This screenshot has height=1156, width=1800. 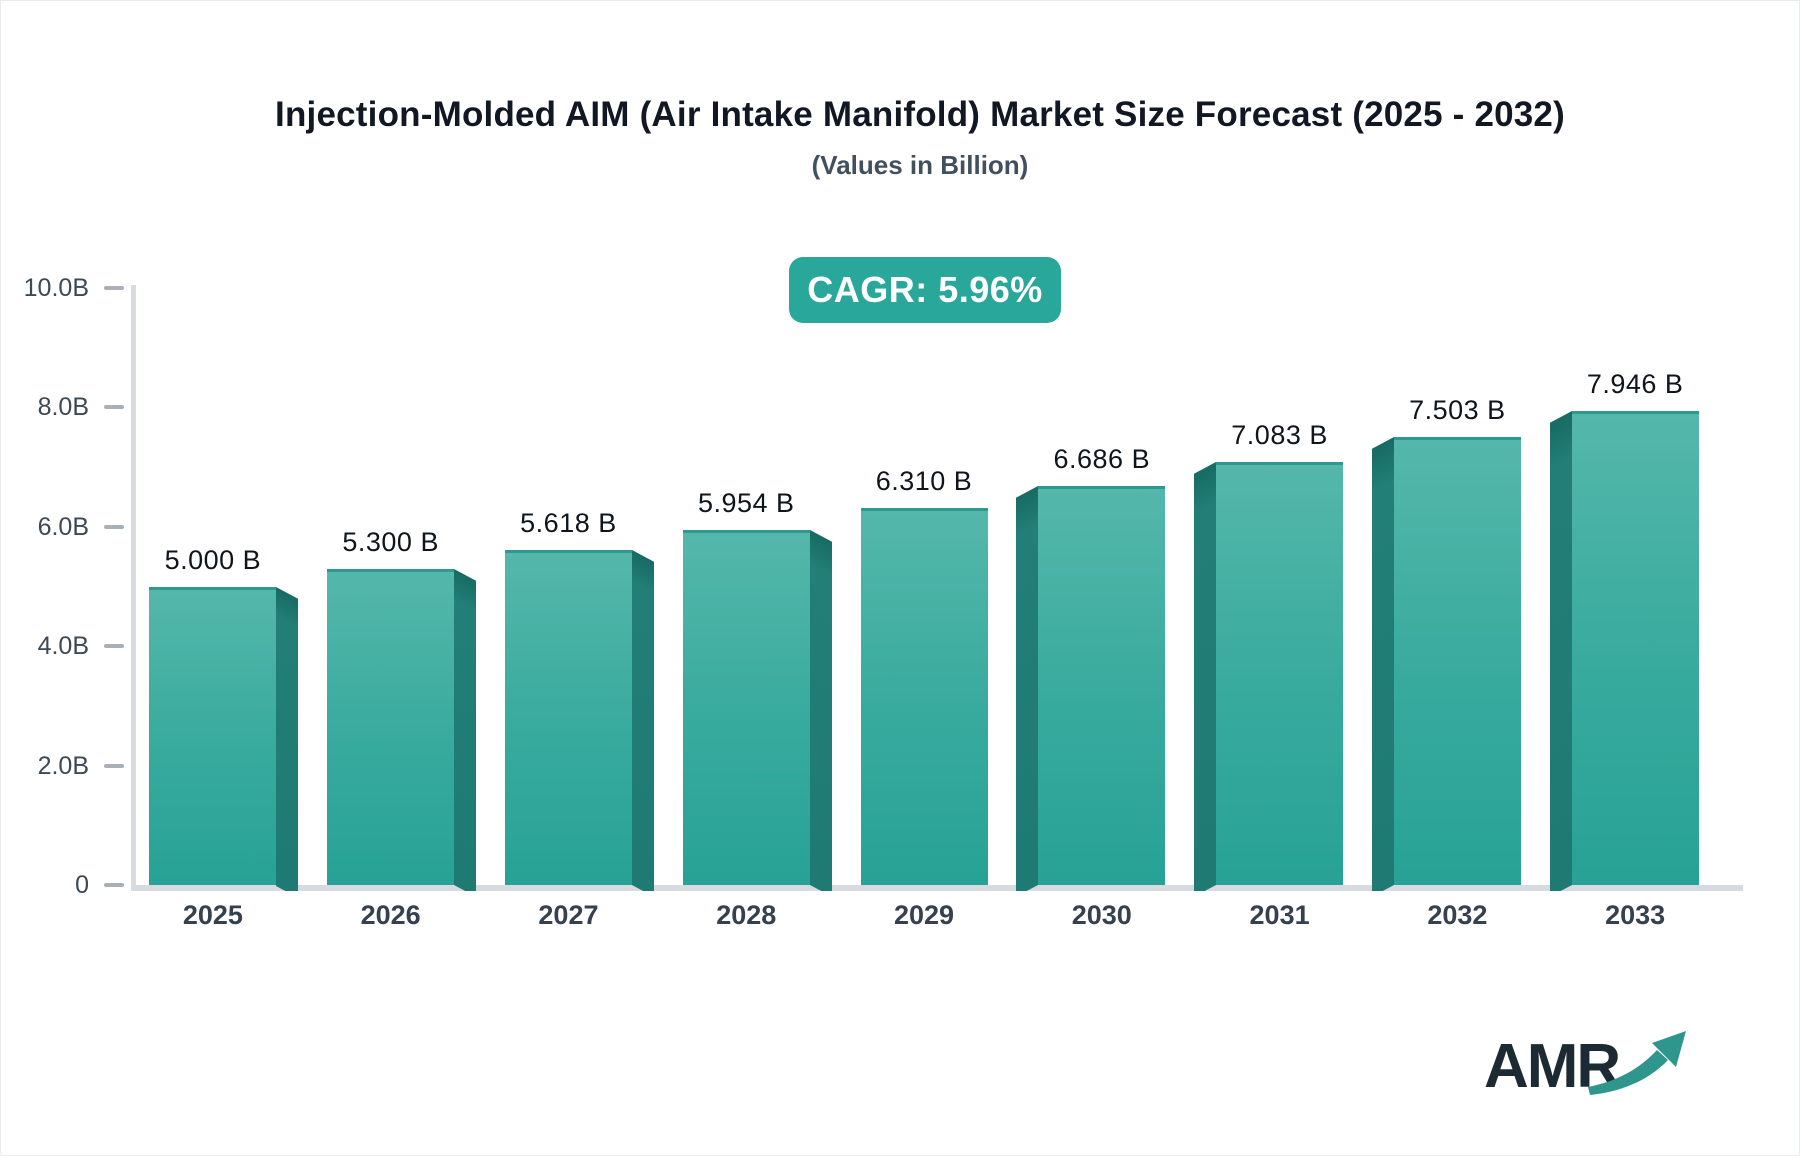 I want to click on bar-value-label: 7.946 B, so click(x=1635, y=383).